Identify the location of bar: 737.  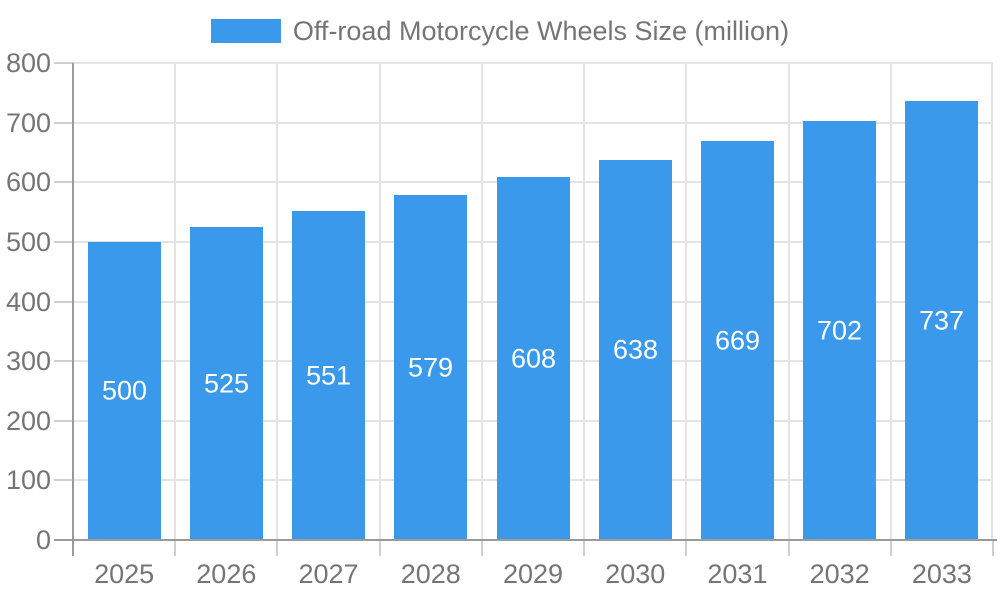
(941, 320).